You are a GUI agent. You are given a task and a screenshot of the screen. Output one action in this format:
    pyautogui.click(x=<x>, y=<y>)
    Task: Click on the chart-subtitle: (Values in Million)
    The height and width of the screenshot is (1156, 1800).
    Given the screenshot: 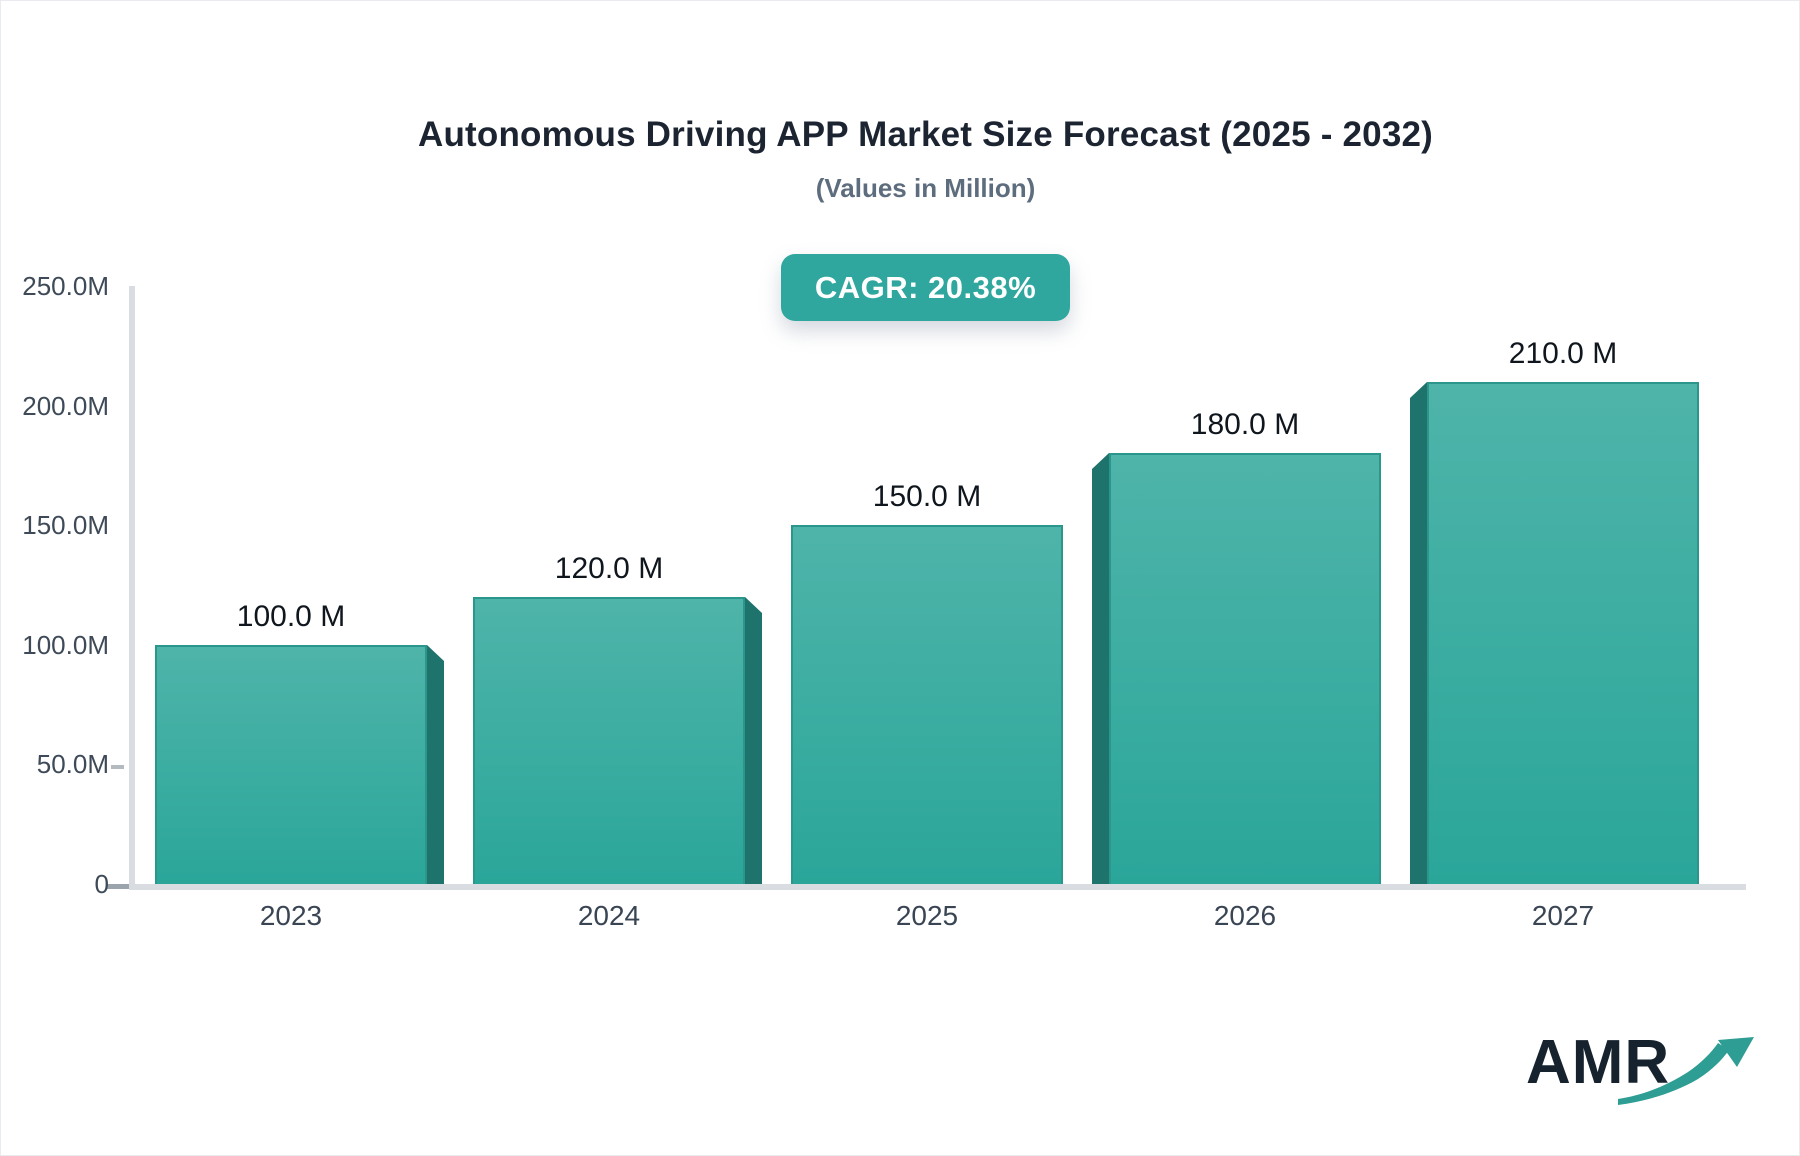 What is the action you would take?
    pyautogui.click(x=925, y=188)
    